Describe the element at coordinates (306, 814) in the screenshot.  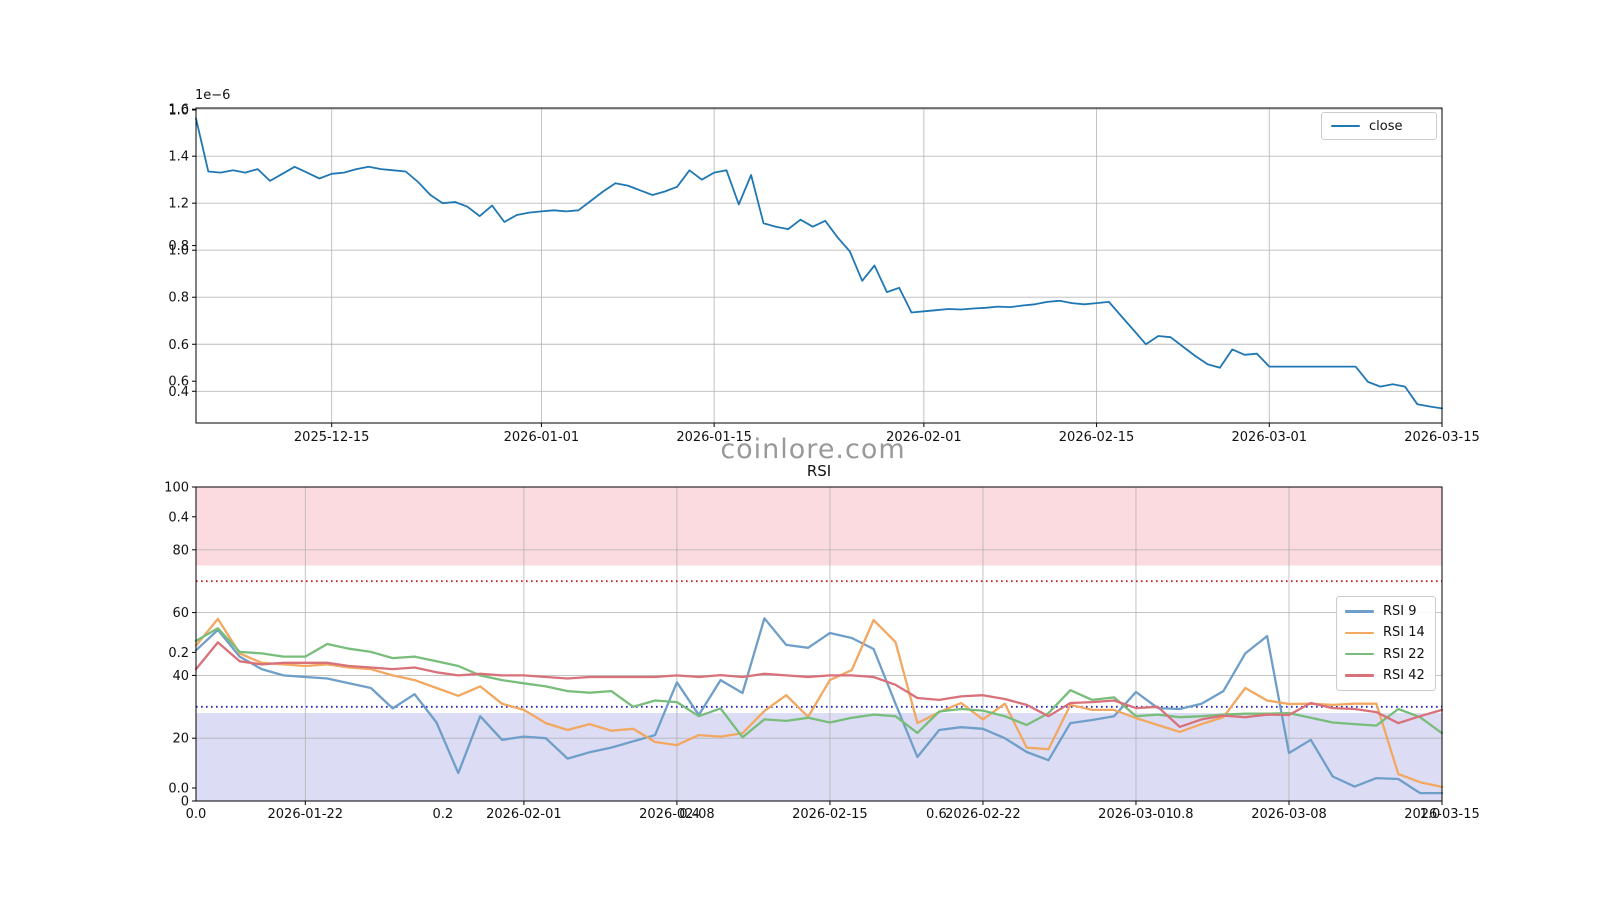
I see `rsi-x-tick-label: 2026-01-22` at that location.